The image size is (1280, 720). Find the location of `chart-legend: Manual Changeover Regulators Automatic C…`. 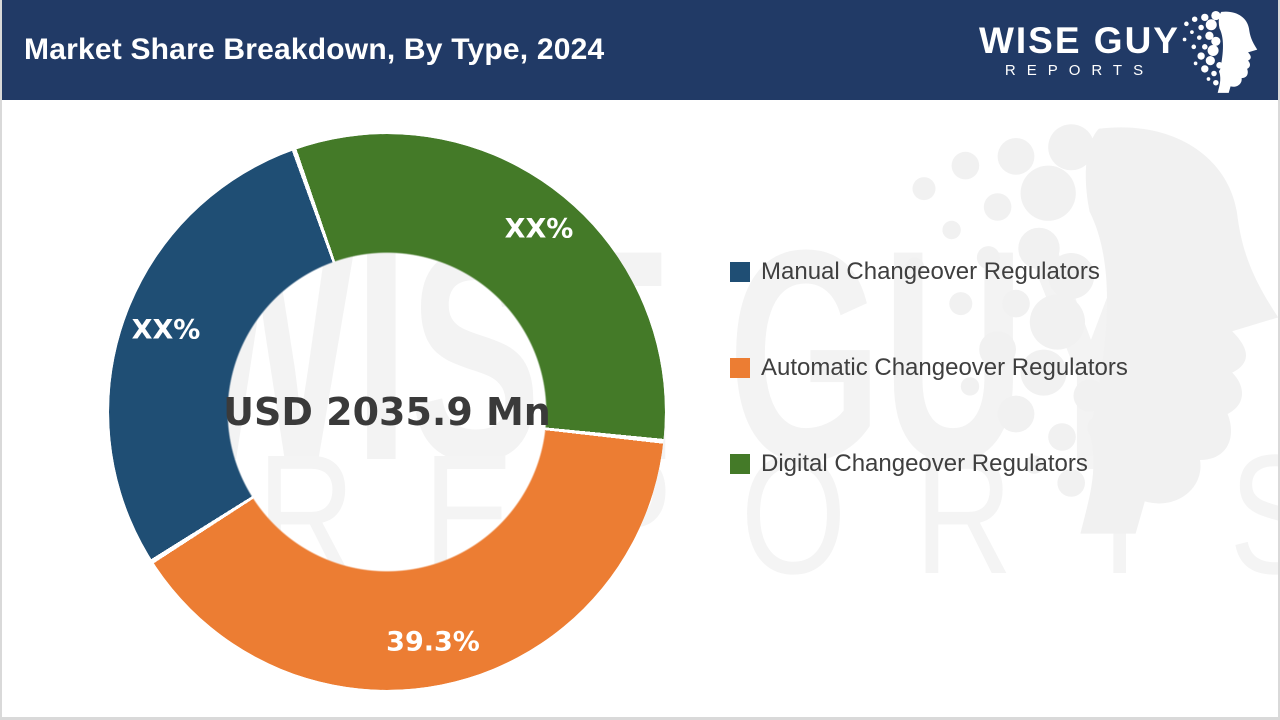

chart-legend: Manual Changeover Regulators Automatic C… is located at coordinates (929, 400).